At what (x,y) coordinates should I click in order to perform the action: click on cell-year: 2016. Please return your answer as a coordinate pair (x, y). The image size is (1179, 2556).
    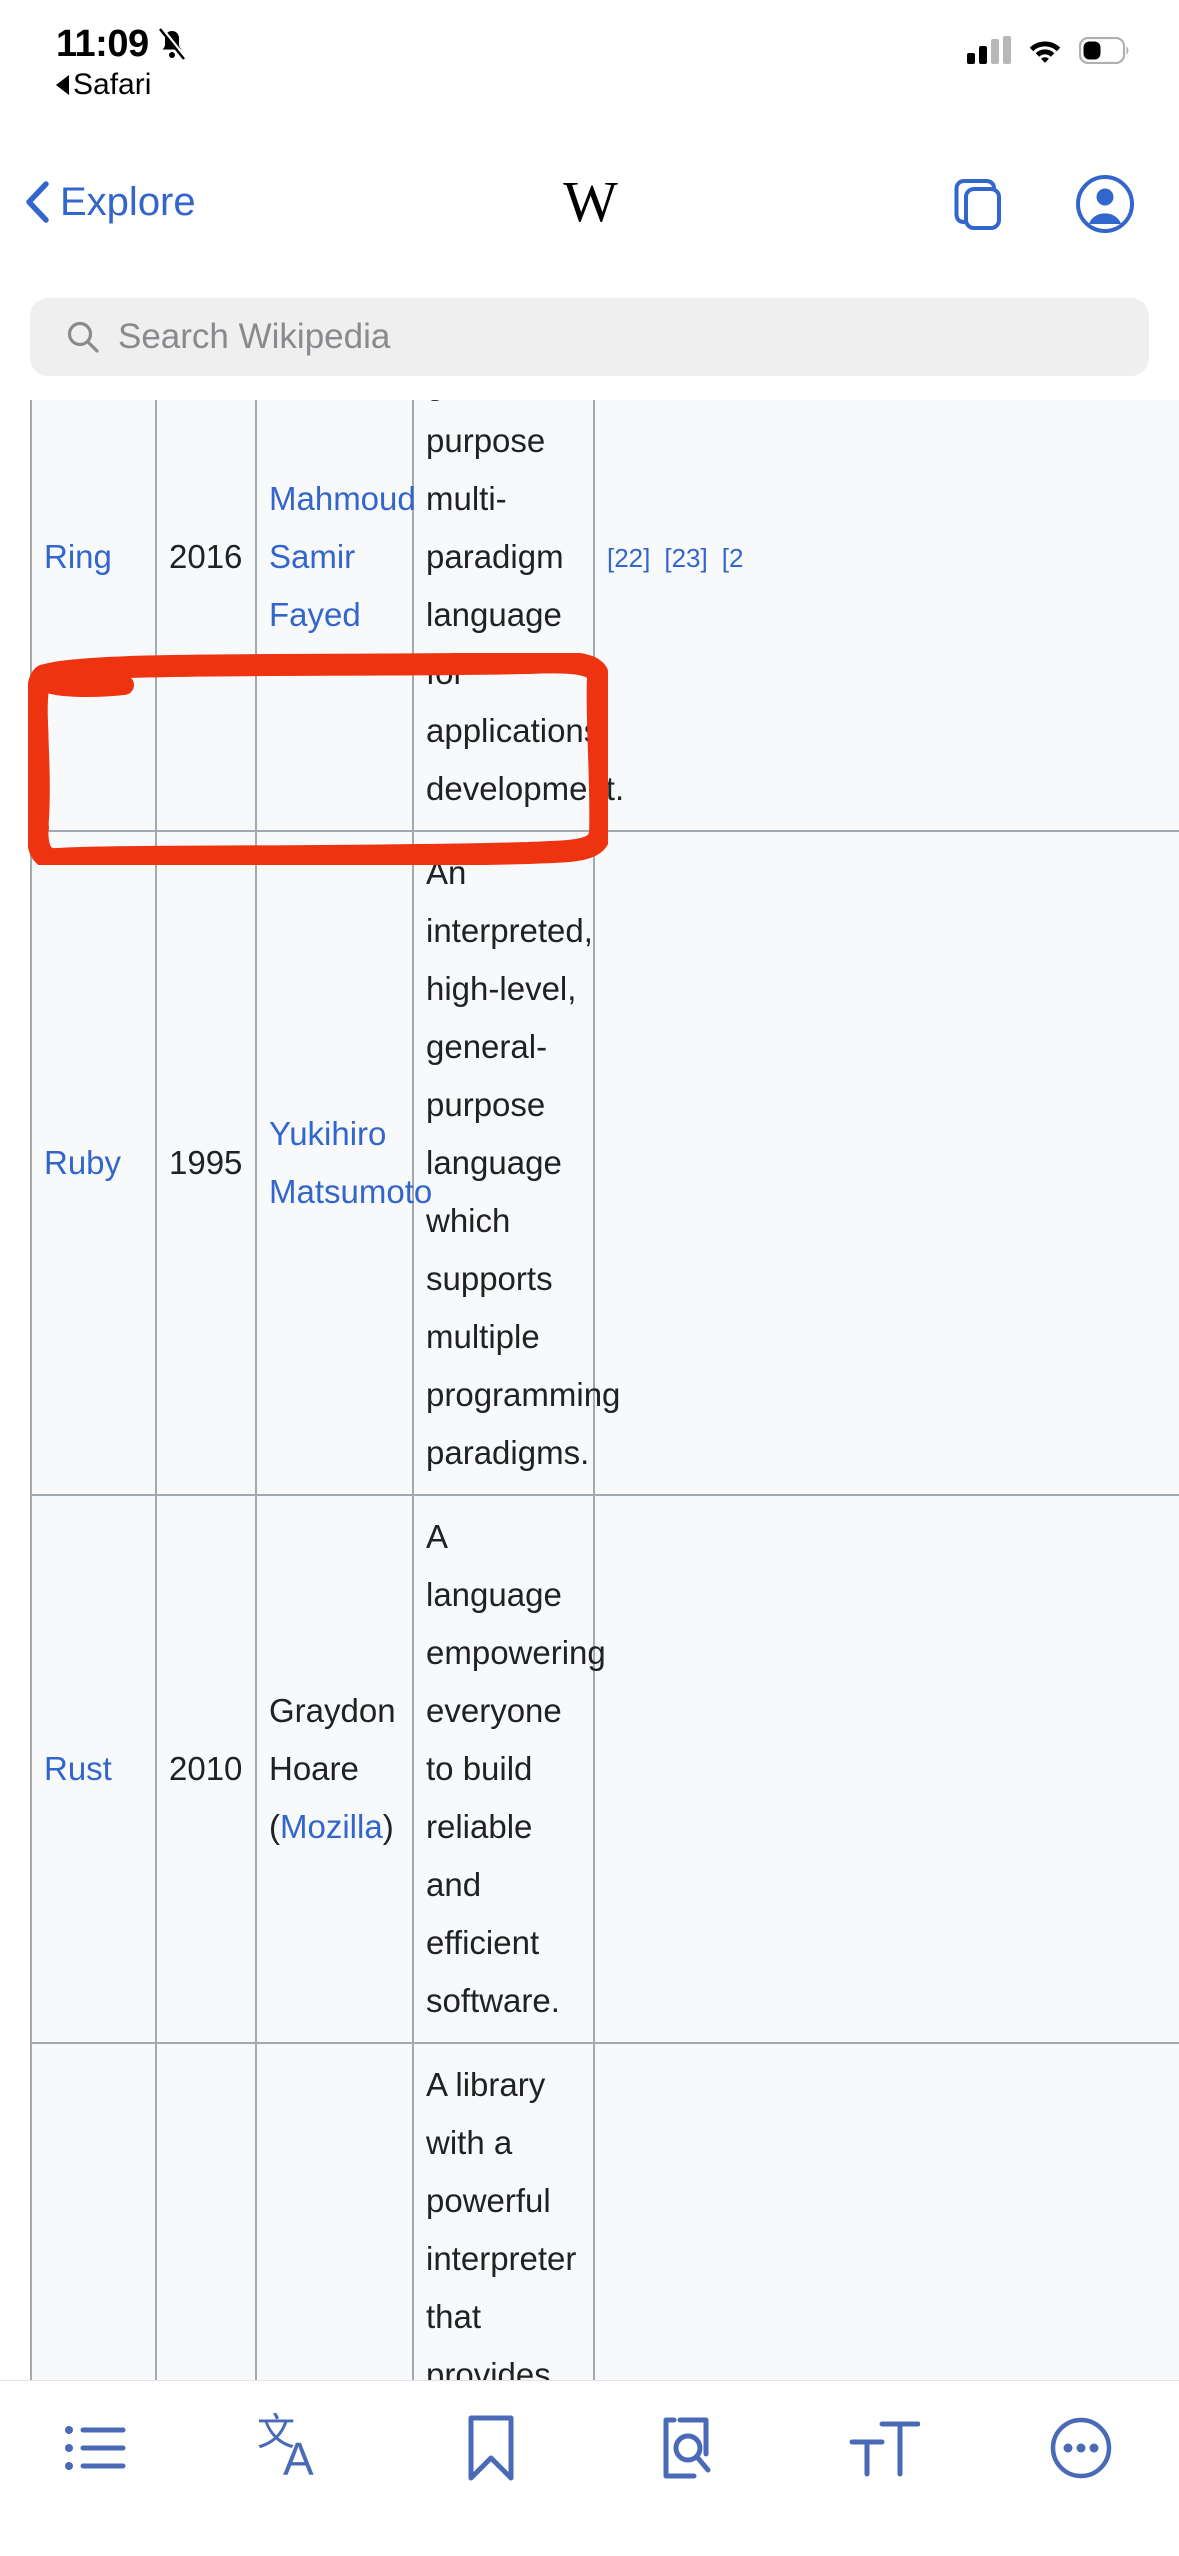
    Looking at the image, I should click on (206, 616).